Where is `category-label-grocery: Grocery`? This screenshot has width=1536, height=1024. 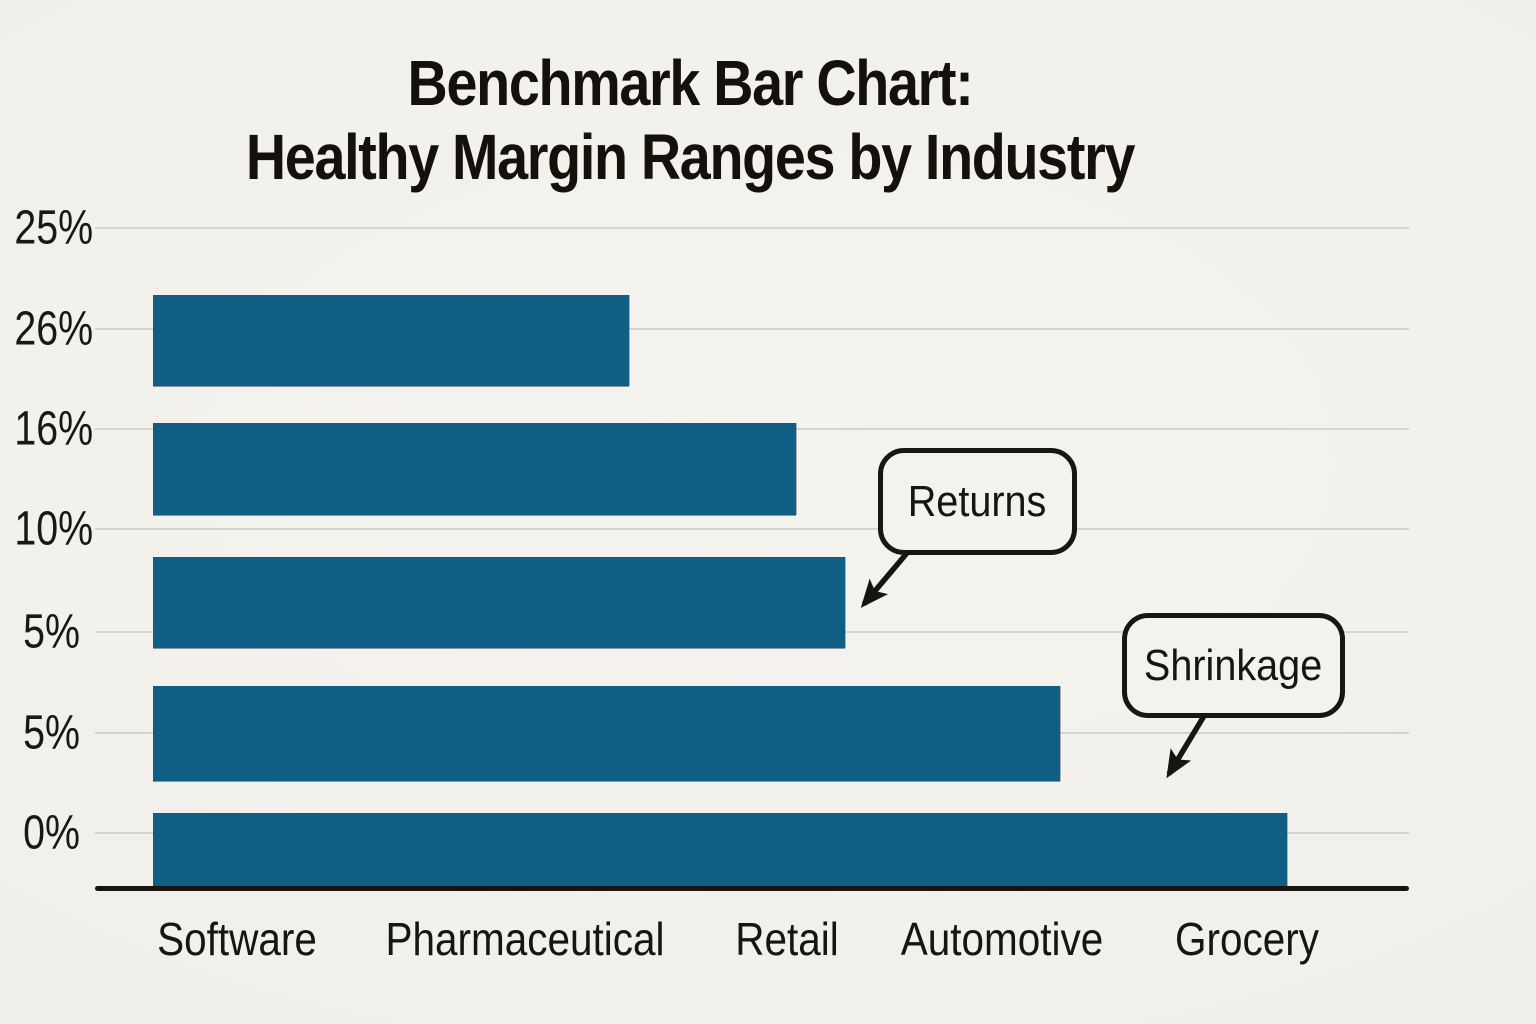
category-label-grocery: Grocery is located at coordinates (1247, 939).